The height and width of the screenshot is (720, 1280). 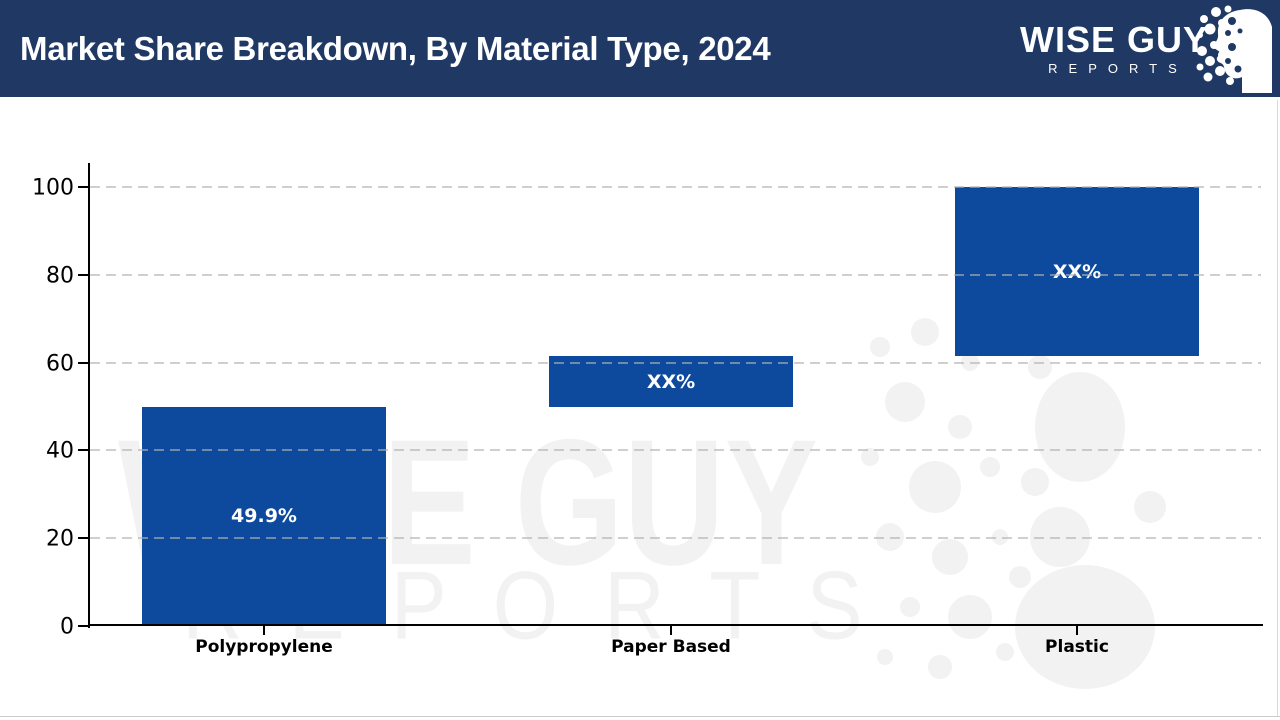 I want to click on logo-text: WISE GUY REPORTS, so click(x=1113, y=47).